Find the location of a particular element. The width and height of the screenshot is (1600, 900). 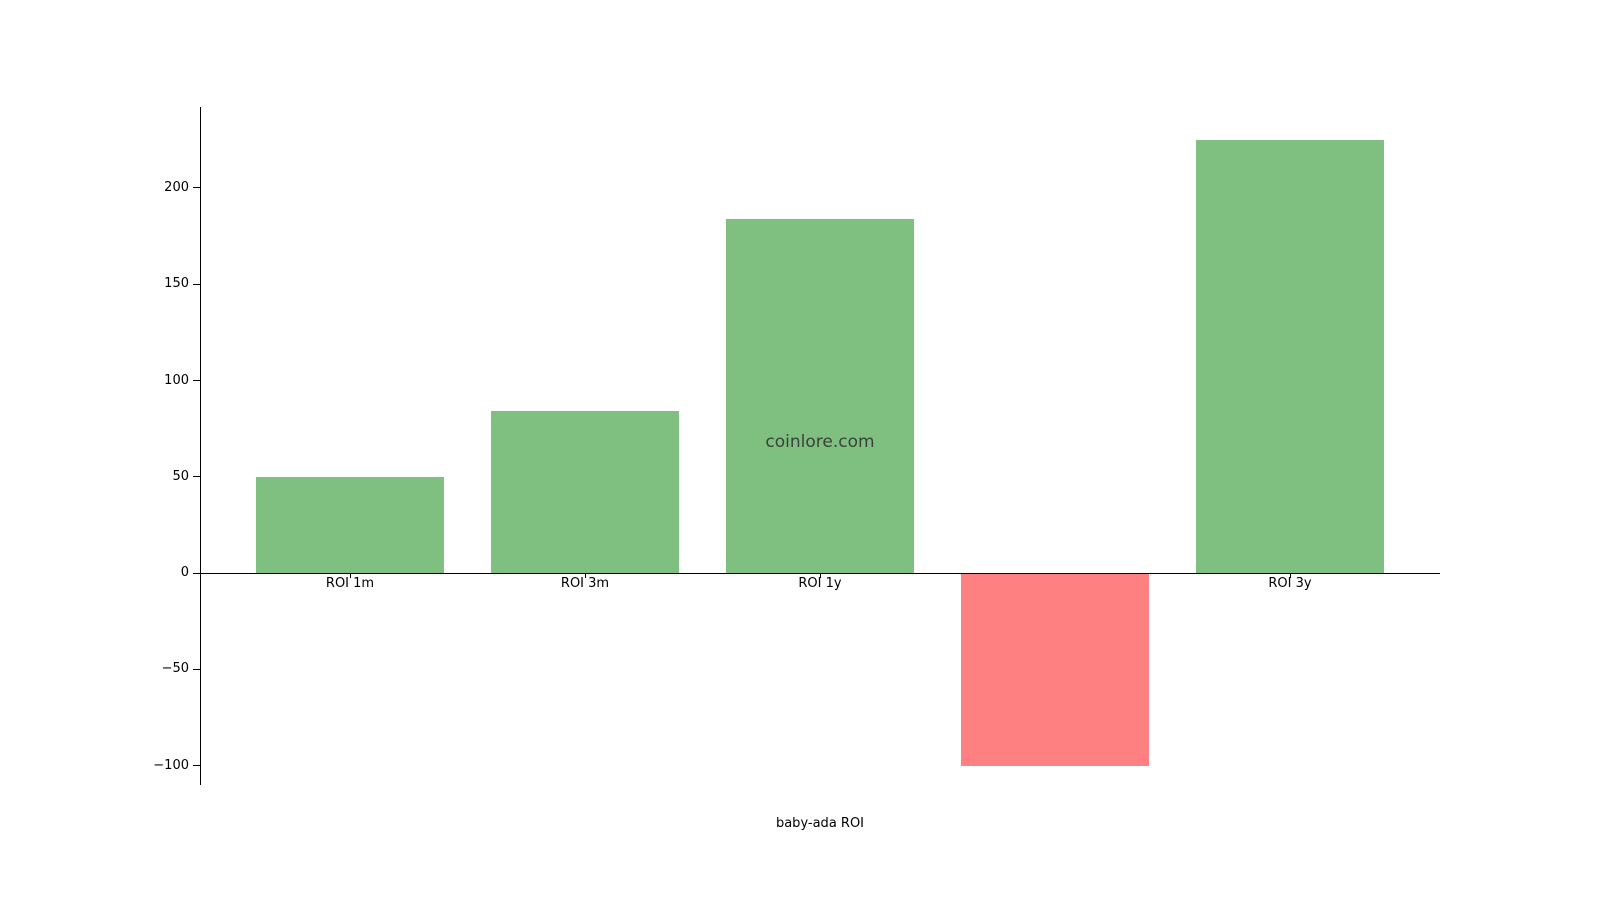

y-axis-spine is located at coordinates (200, 446).